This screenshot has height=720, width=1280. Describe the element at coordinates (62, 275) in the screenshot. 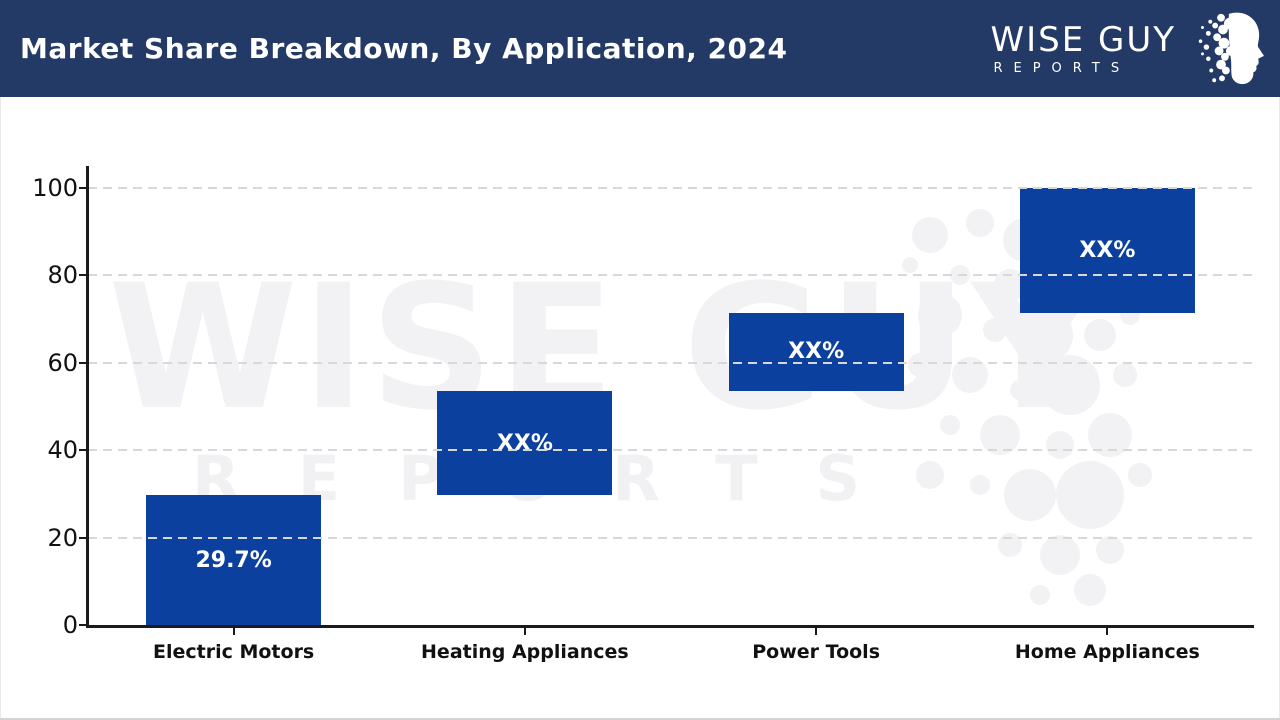

I see `y-tick-label-80: 80` at that location.